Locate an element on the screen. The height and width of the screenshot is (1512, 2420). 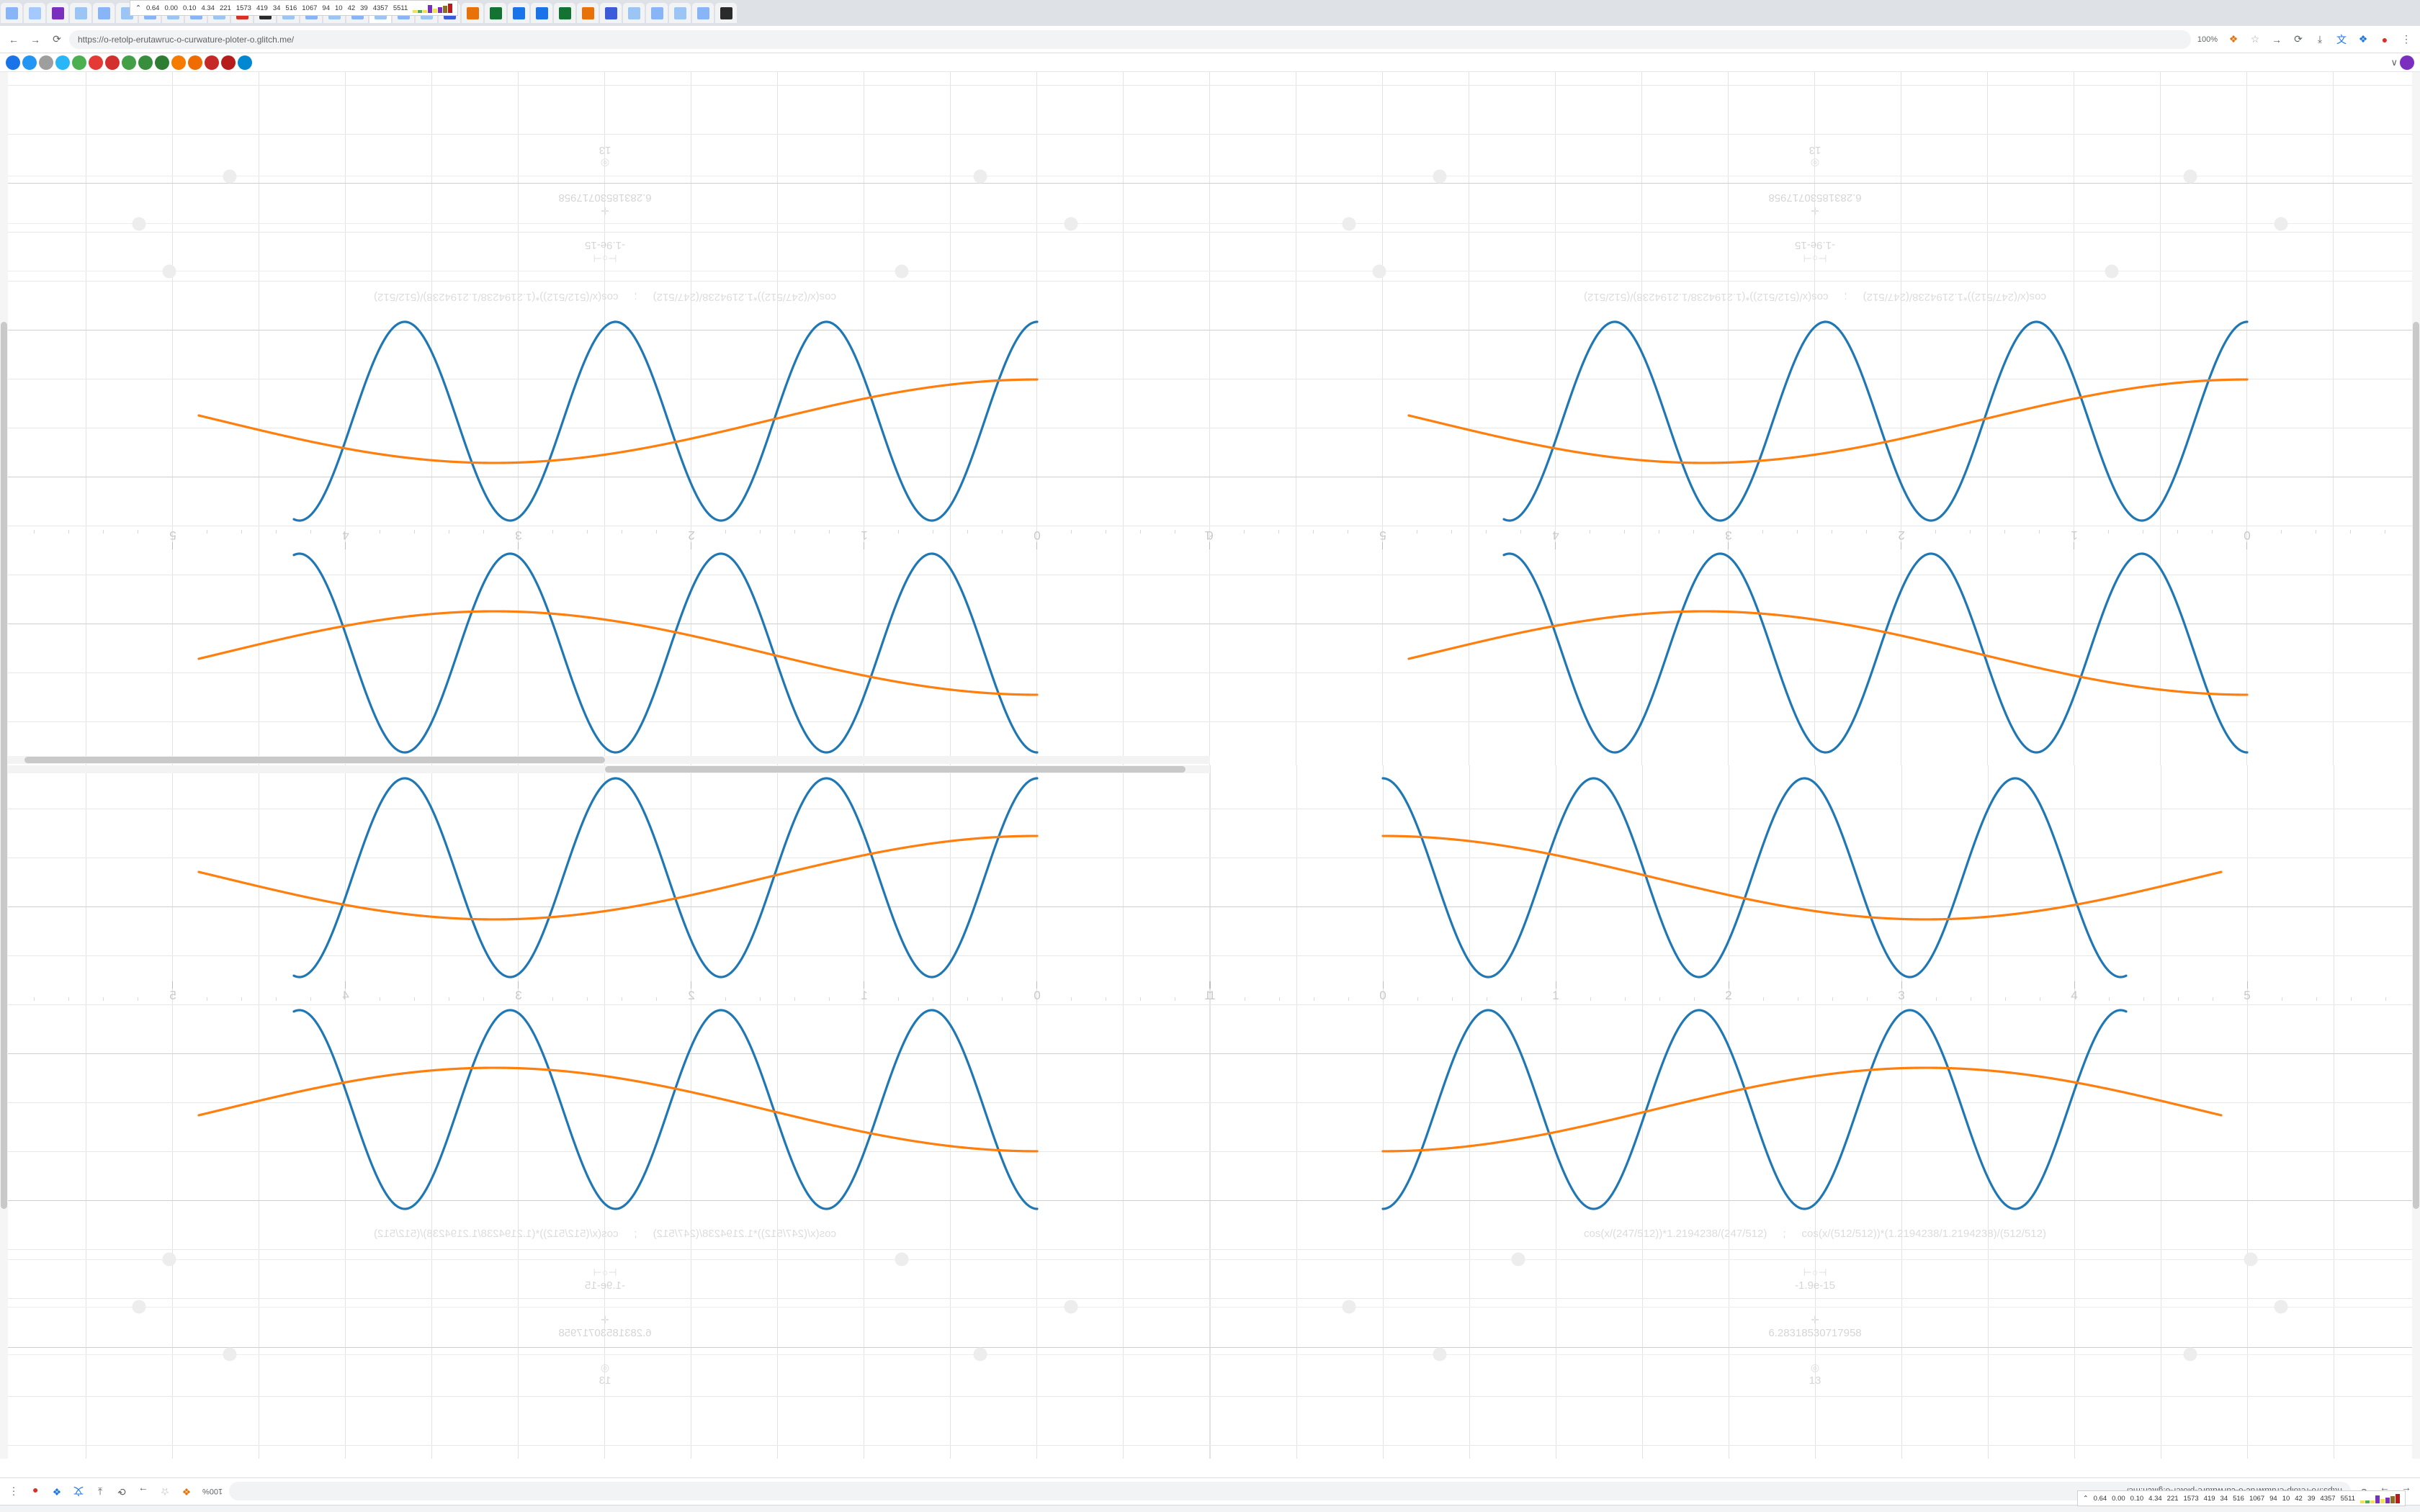
vertical-scrollbar-right is located at coordinates (2416, 765).